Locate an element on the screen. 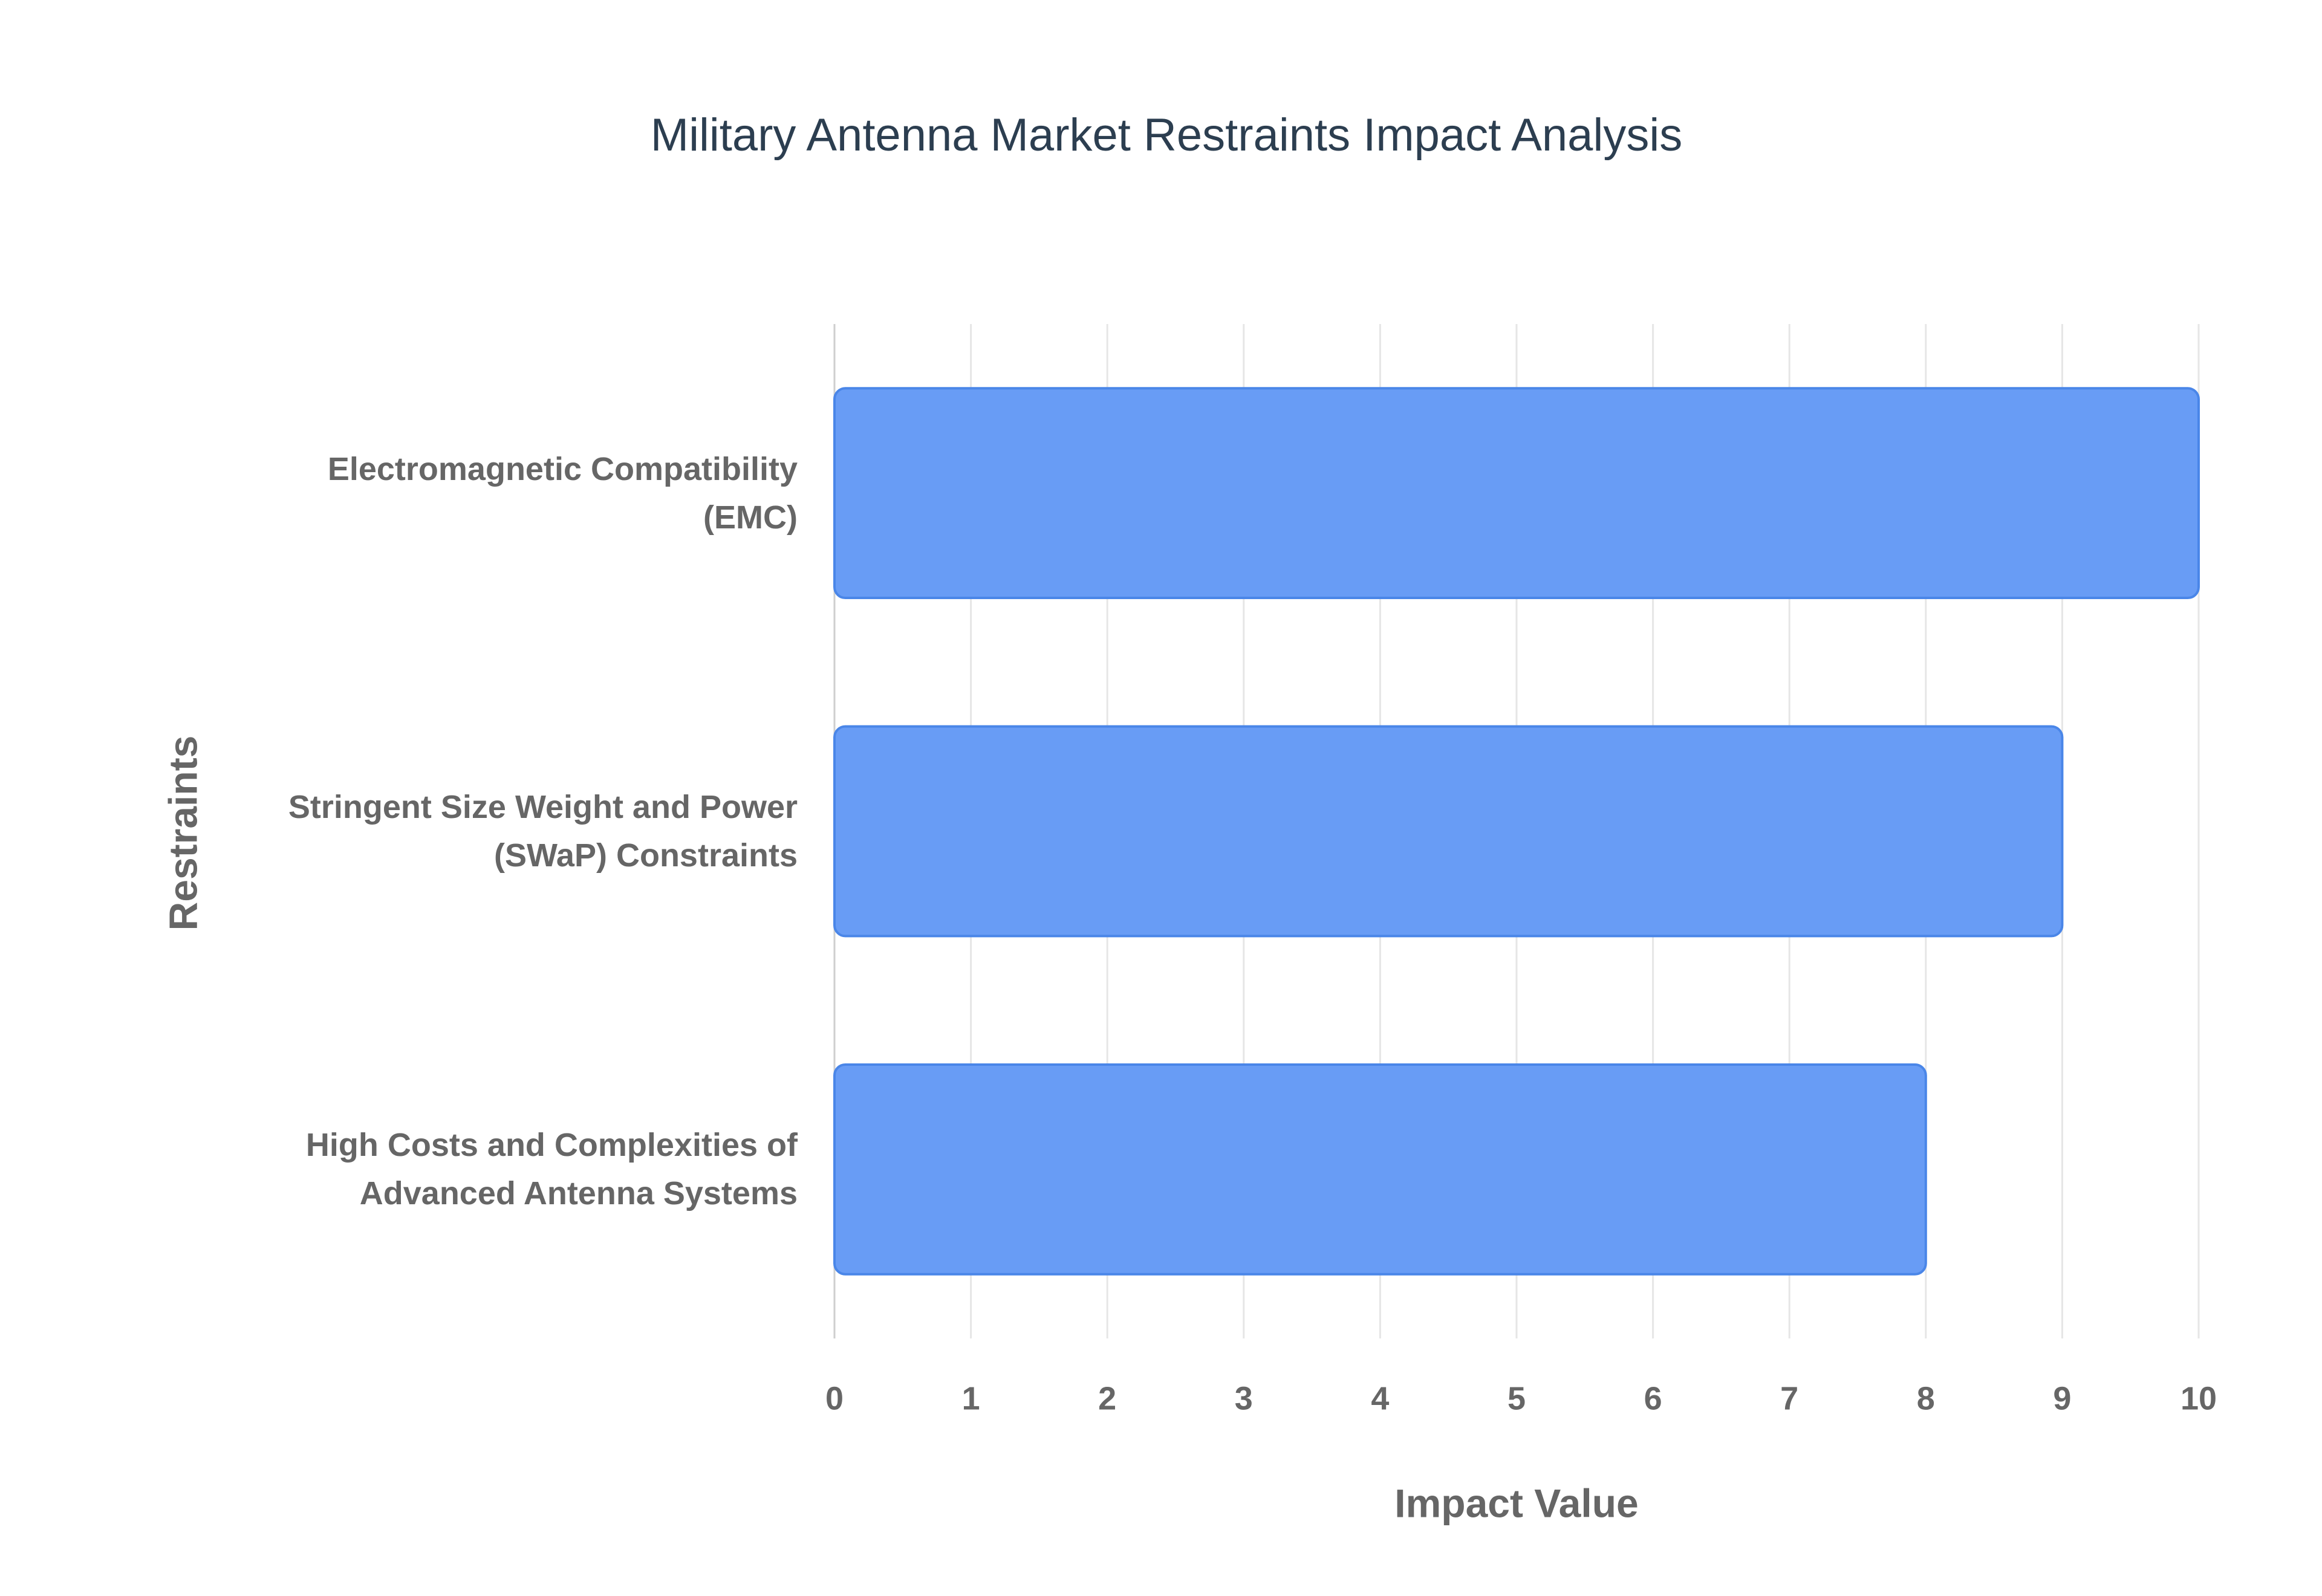  x-tick-label: 9 is located at coordinates (2062, 1398).